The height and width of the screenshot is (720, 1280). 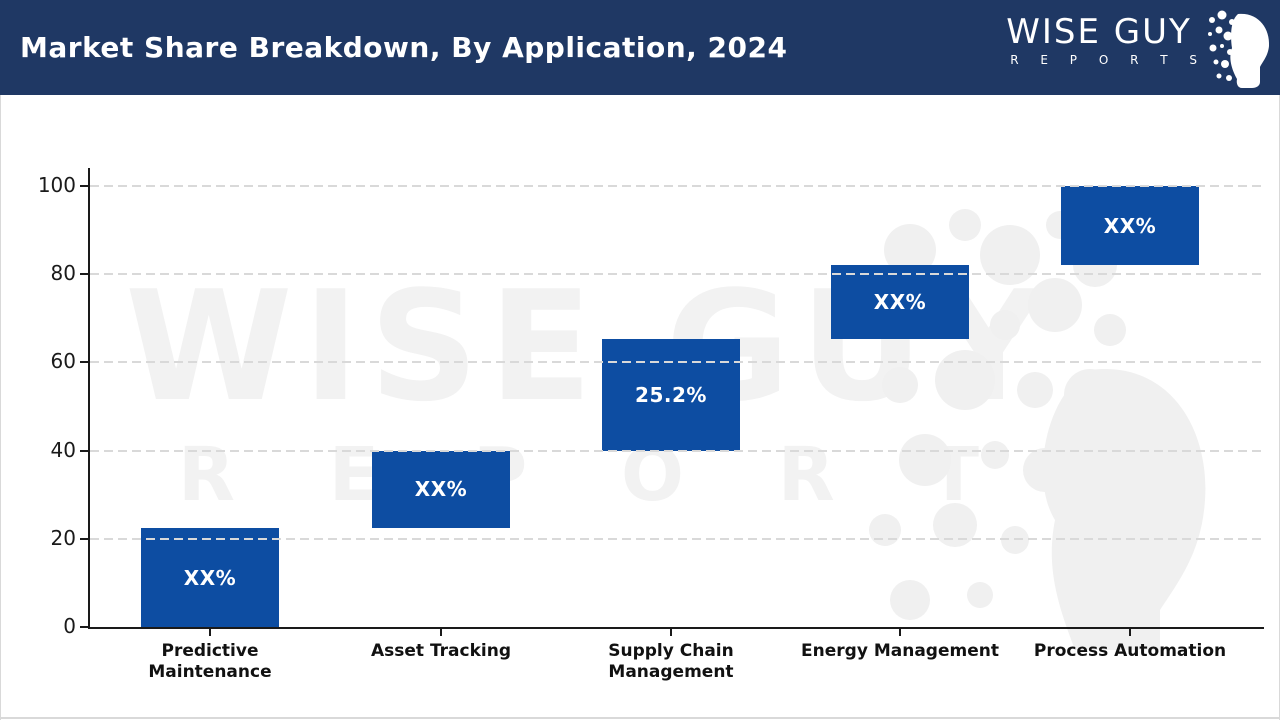 I want to click on category-label-energy-management: Energy Management, so click(x=900, y=651).